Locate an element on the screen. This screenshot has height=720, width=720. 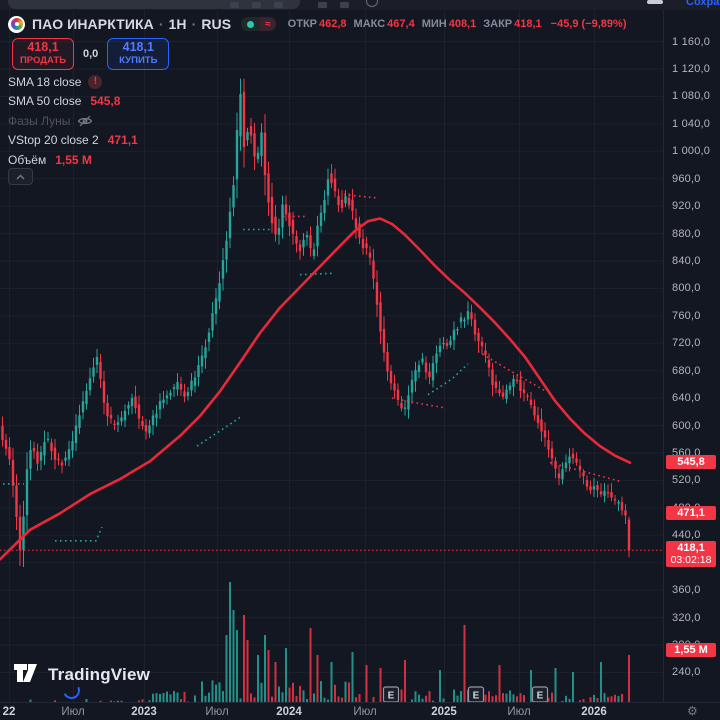
replay-icon is located at coordinates (344, 5).